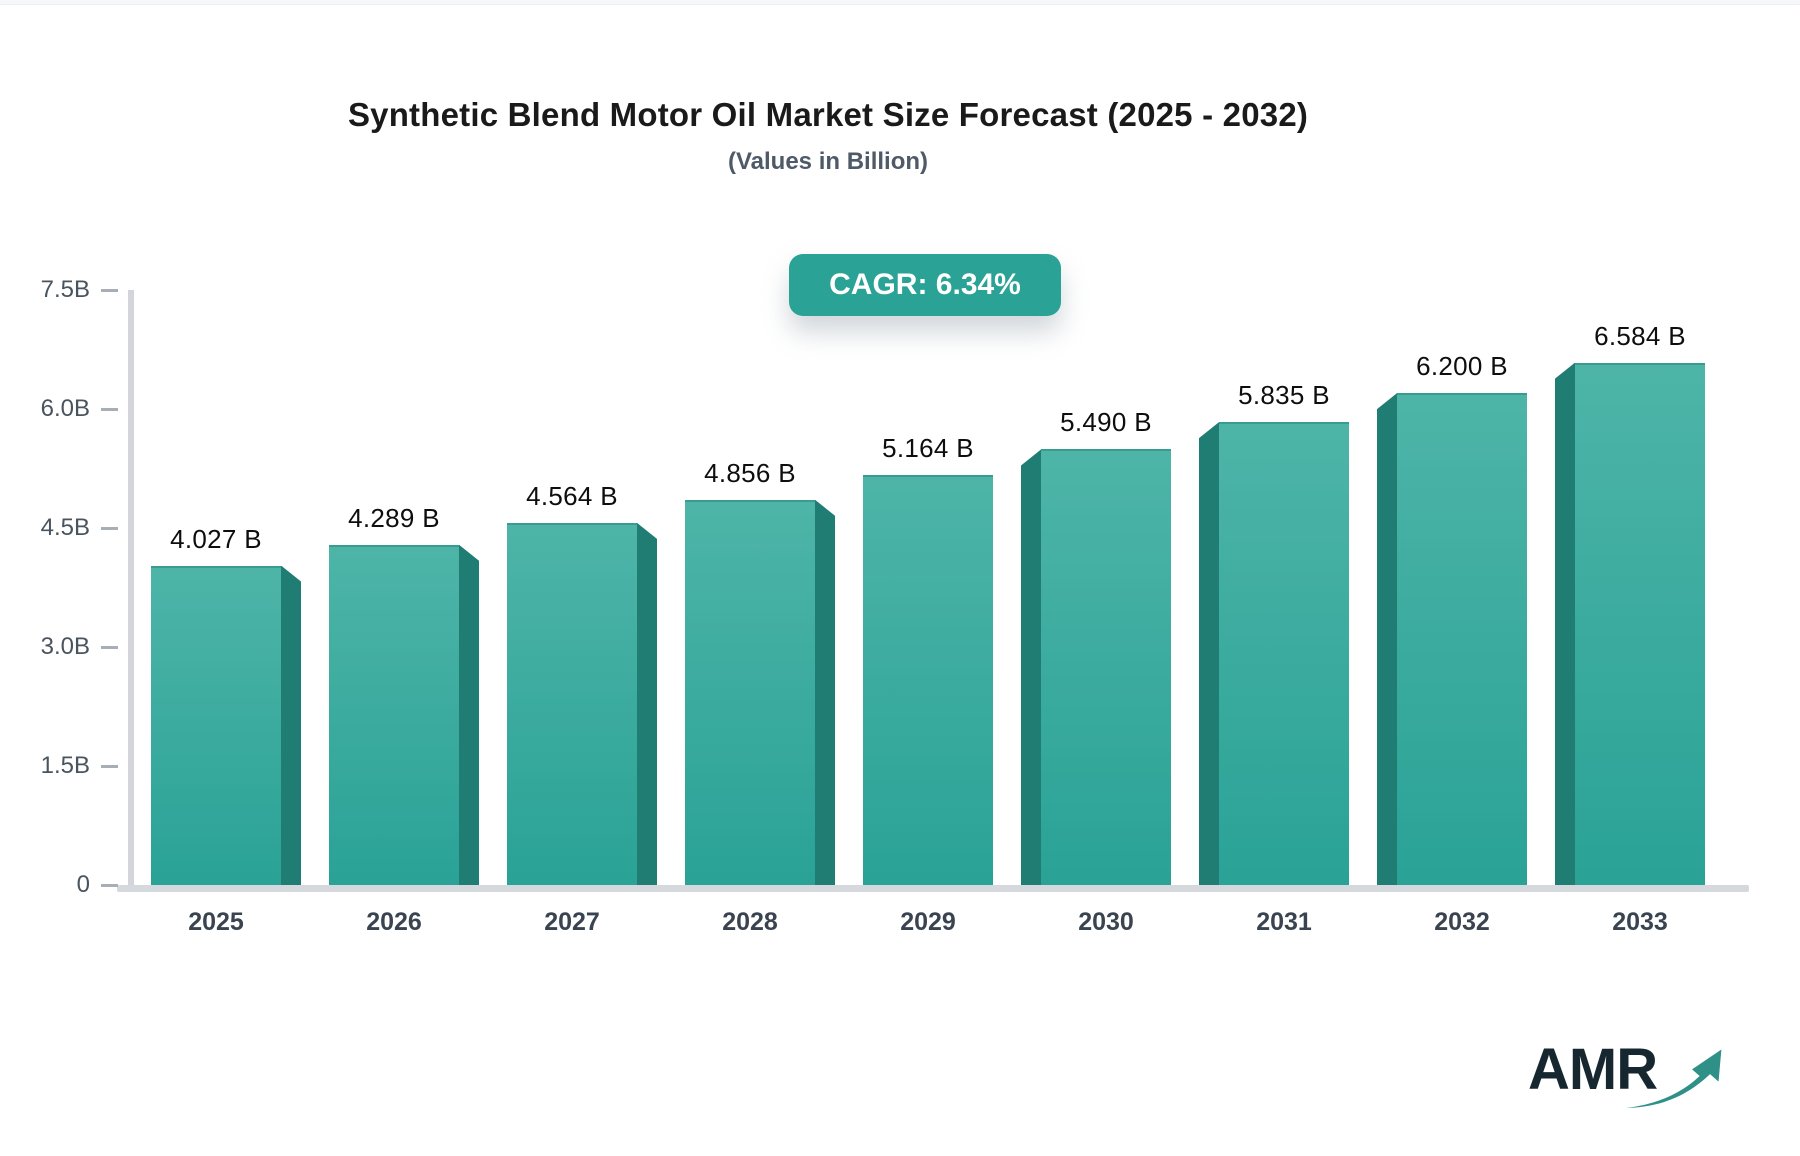 The width and height of the screenshot is (1800, 1156). I want to click on bar-2030, so click(1106, 667).